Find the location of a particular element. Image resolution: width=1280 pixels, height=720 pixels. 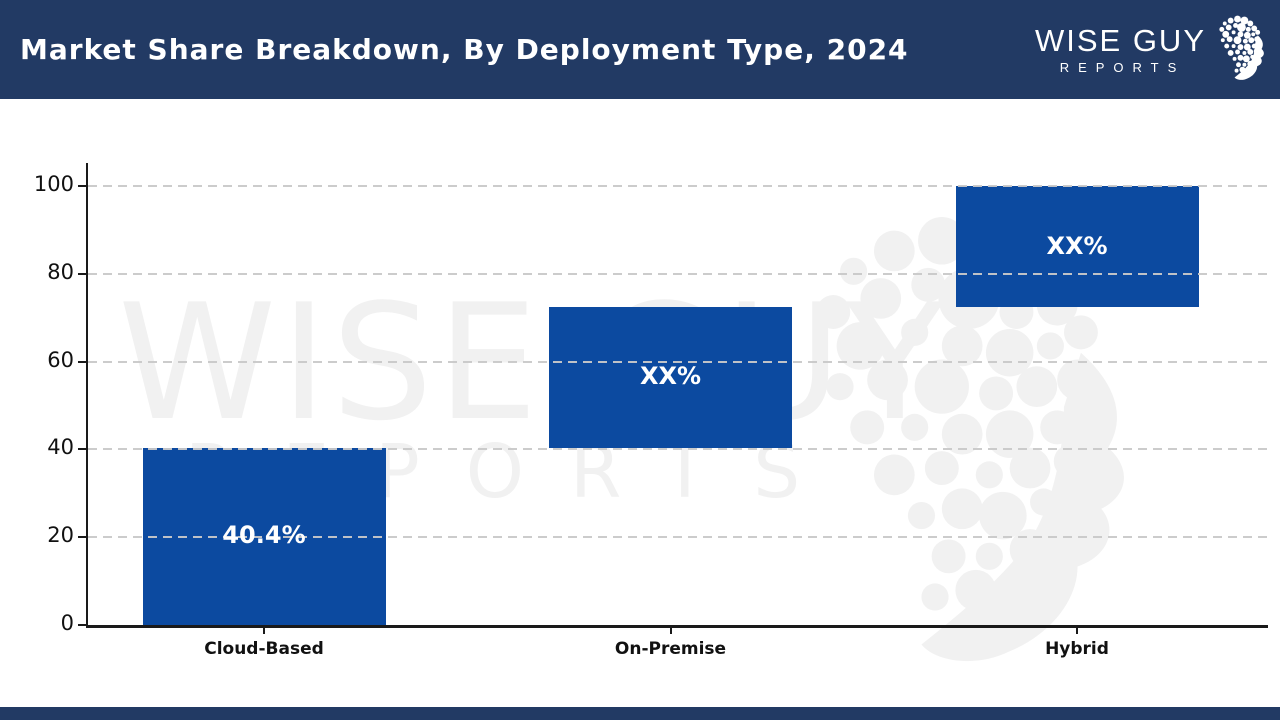

x-tick-label: On-Premise is located at coordinates (670, 649).